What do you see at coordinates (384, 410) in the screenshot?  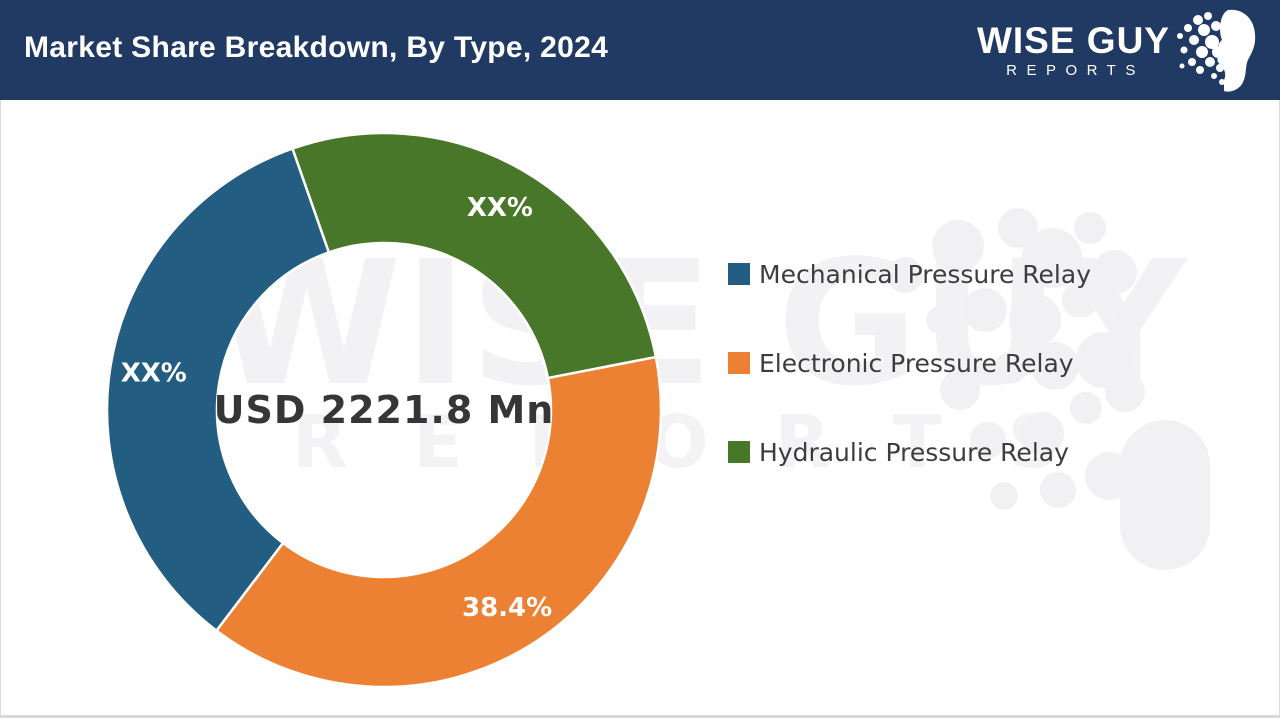 I see `chart-center-label: USD 2221.8 Mn` at bounding box center [384, 410].